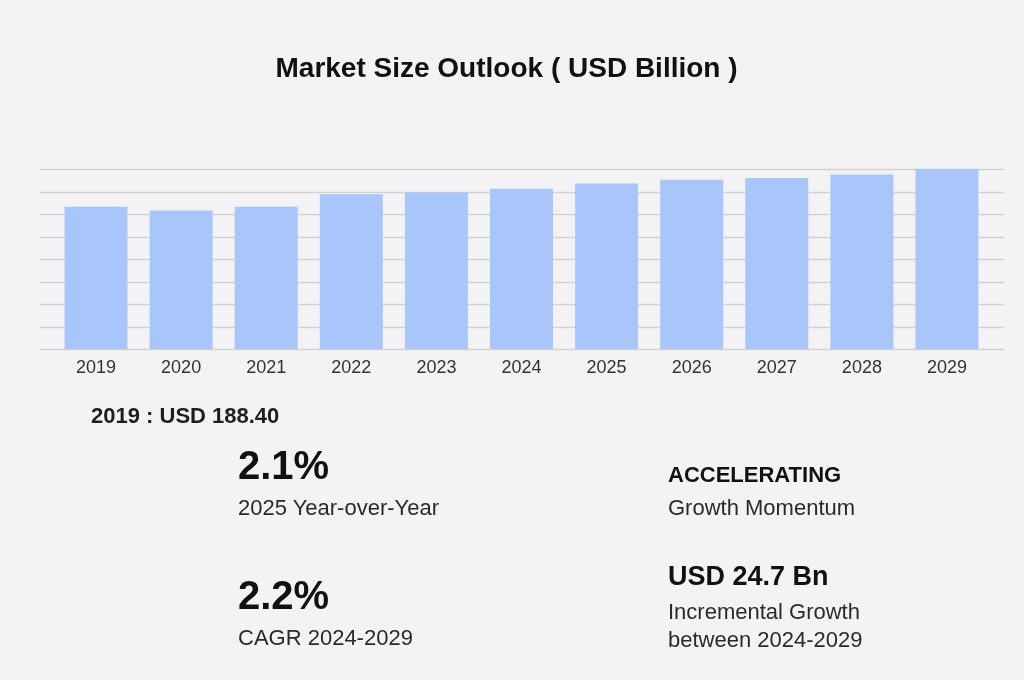 The image size is (1024, 680). I want to click on text: 2025 Year-over-Year, so click(339, 507).